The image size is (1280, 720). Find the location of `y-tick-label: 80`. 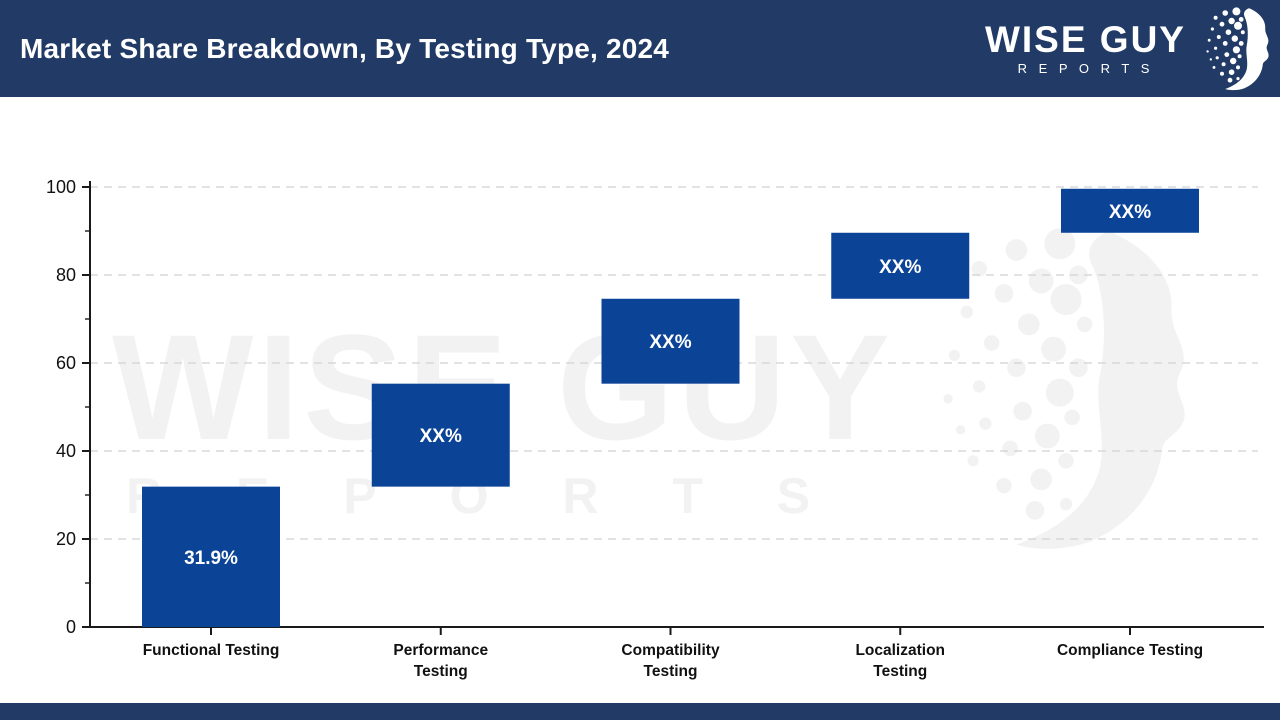

y-tick-label: 80 is located at coordinates (66, 275).